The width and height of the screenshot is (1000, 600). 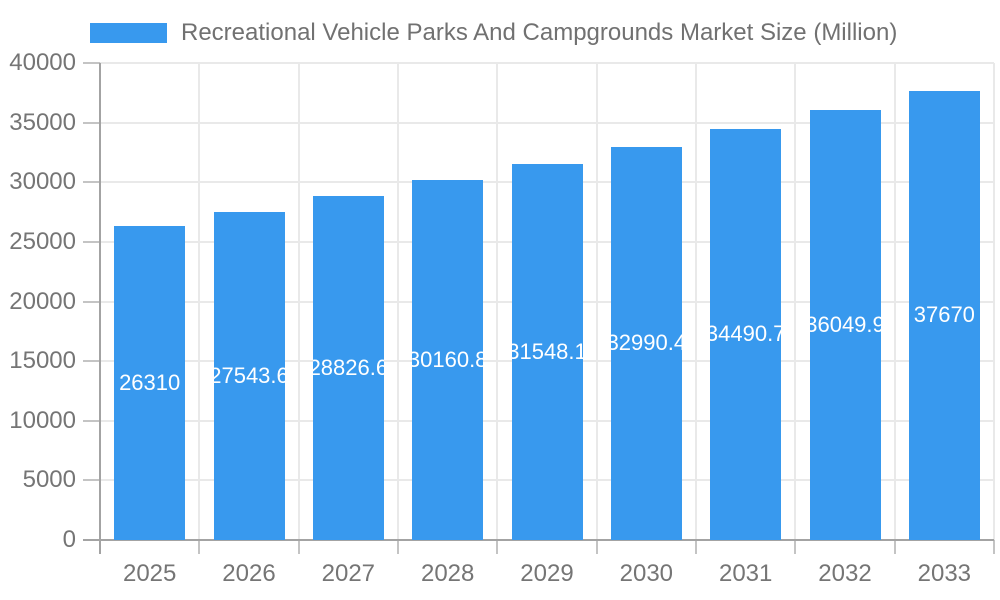 I want to click on bar: 30160.8, so click(x=448, y=360).